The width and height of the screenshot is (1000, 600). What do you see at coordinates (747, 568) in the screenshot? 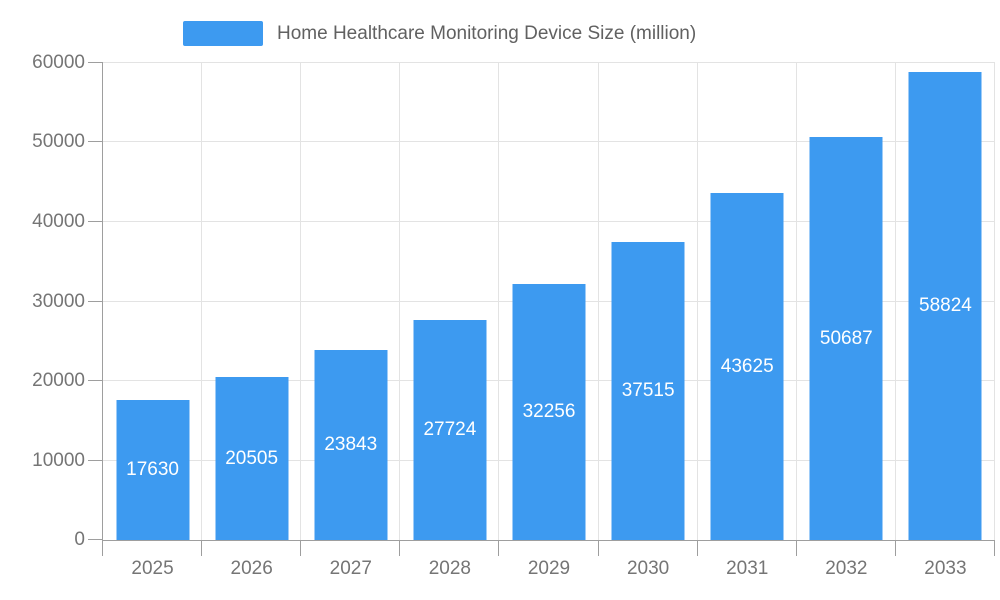
I see `x-tick-label: 2031` at bounding box center [747, 568].